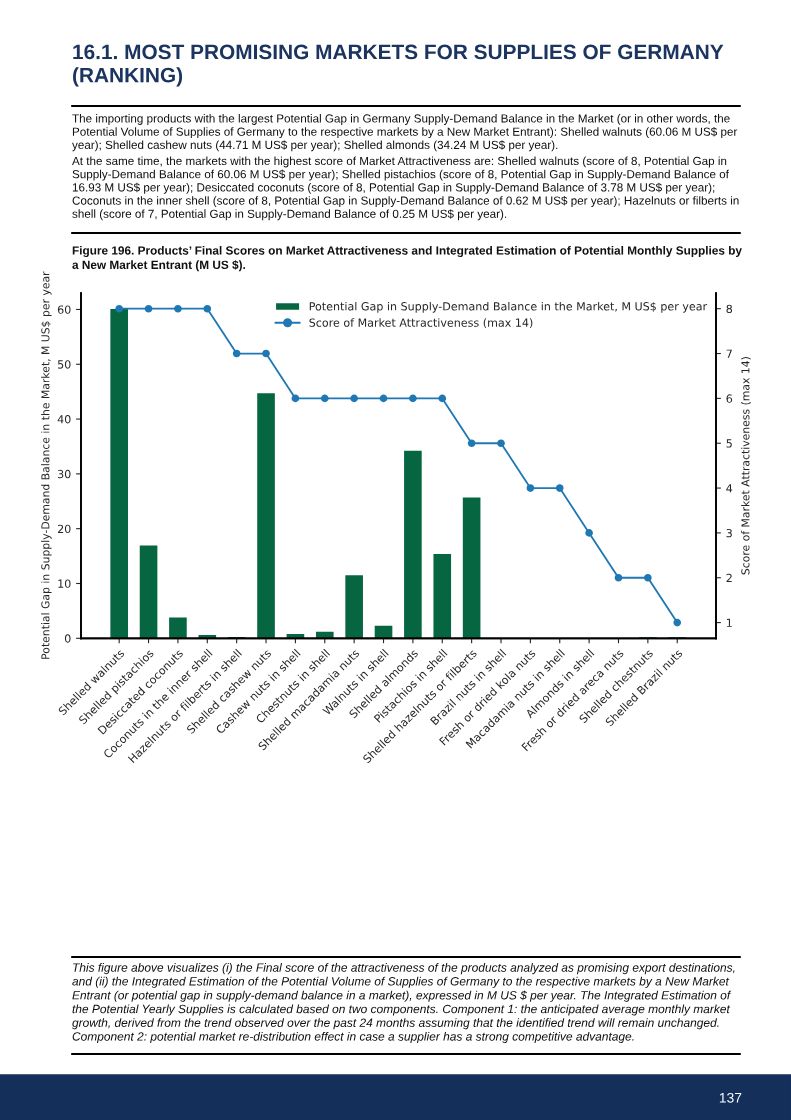  I want to click on chart-subtitle: Figure 196. Products’ Final Scores on Market Attractiveness and Integrated Estimation of Potential Monthly Supplies by a New Market Entrant (M US $)., so click(407, 259).